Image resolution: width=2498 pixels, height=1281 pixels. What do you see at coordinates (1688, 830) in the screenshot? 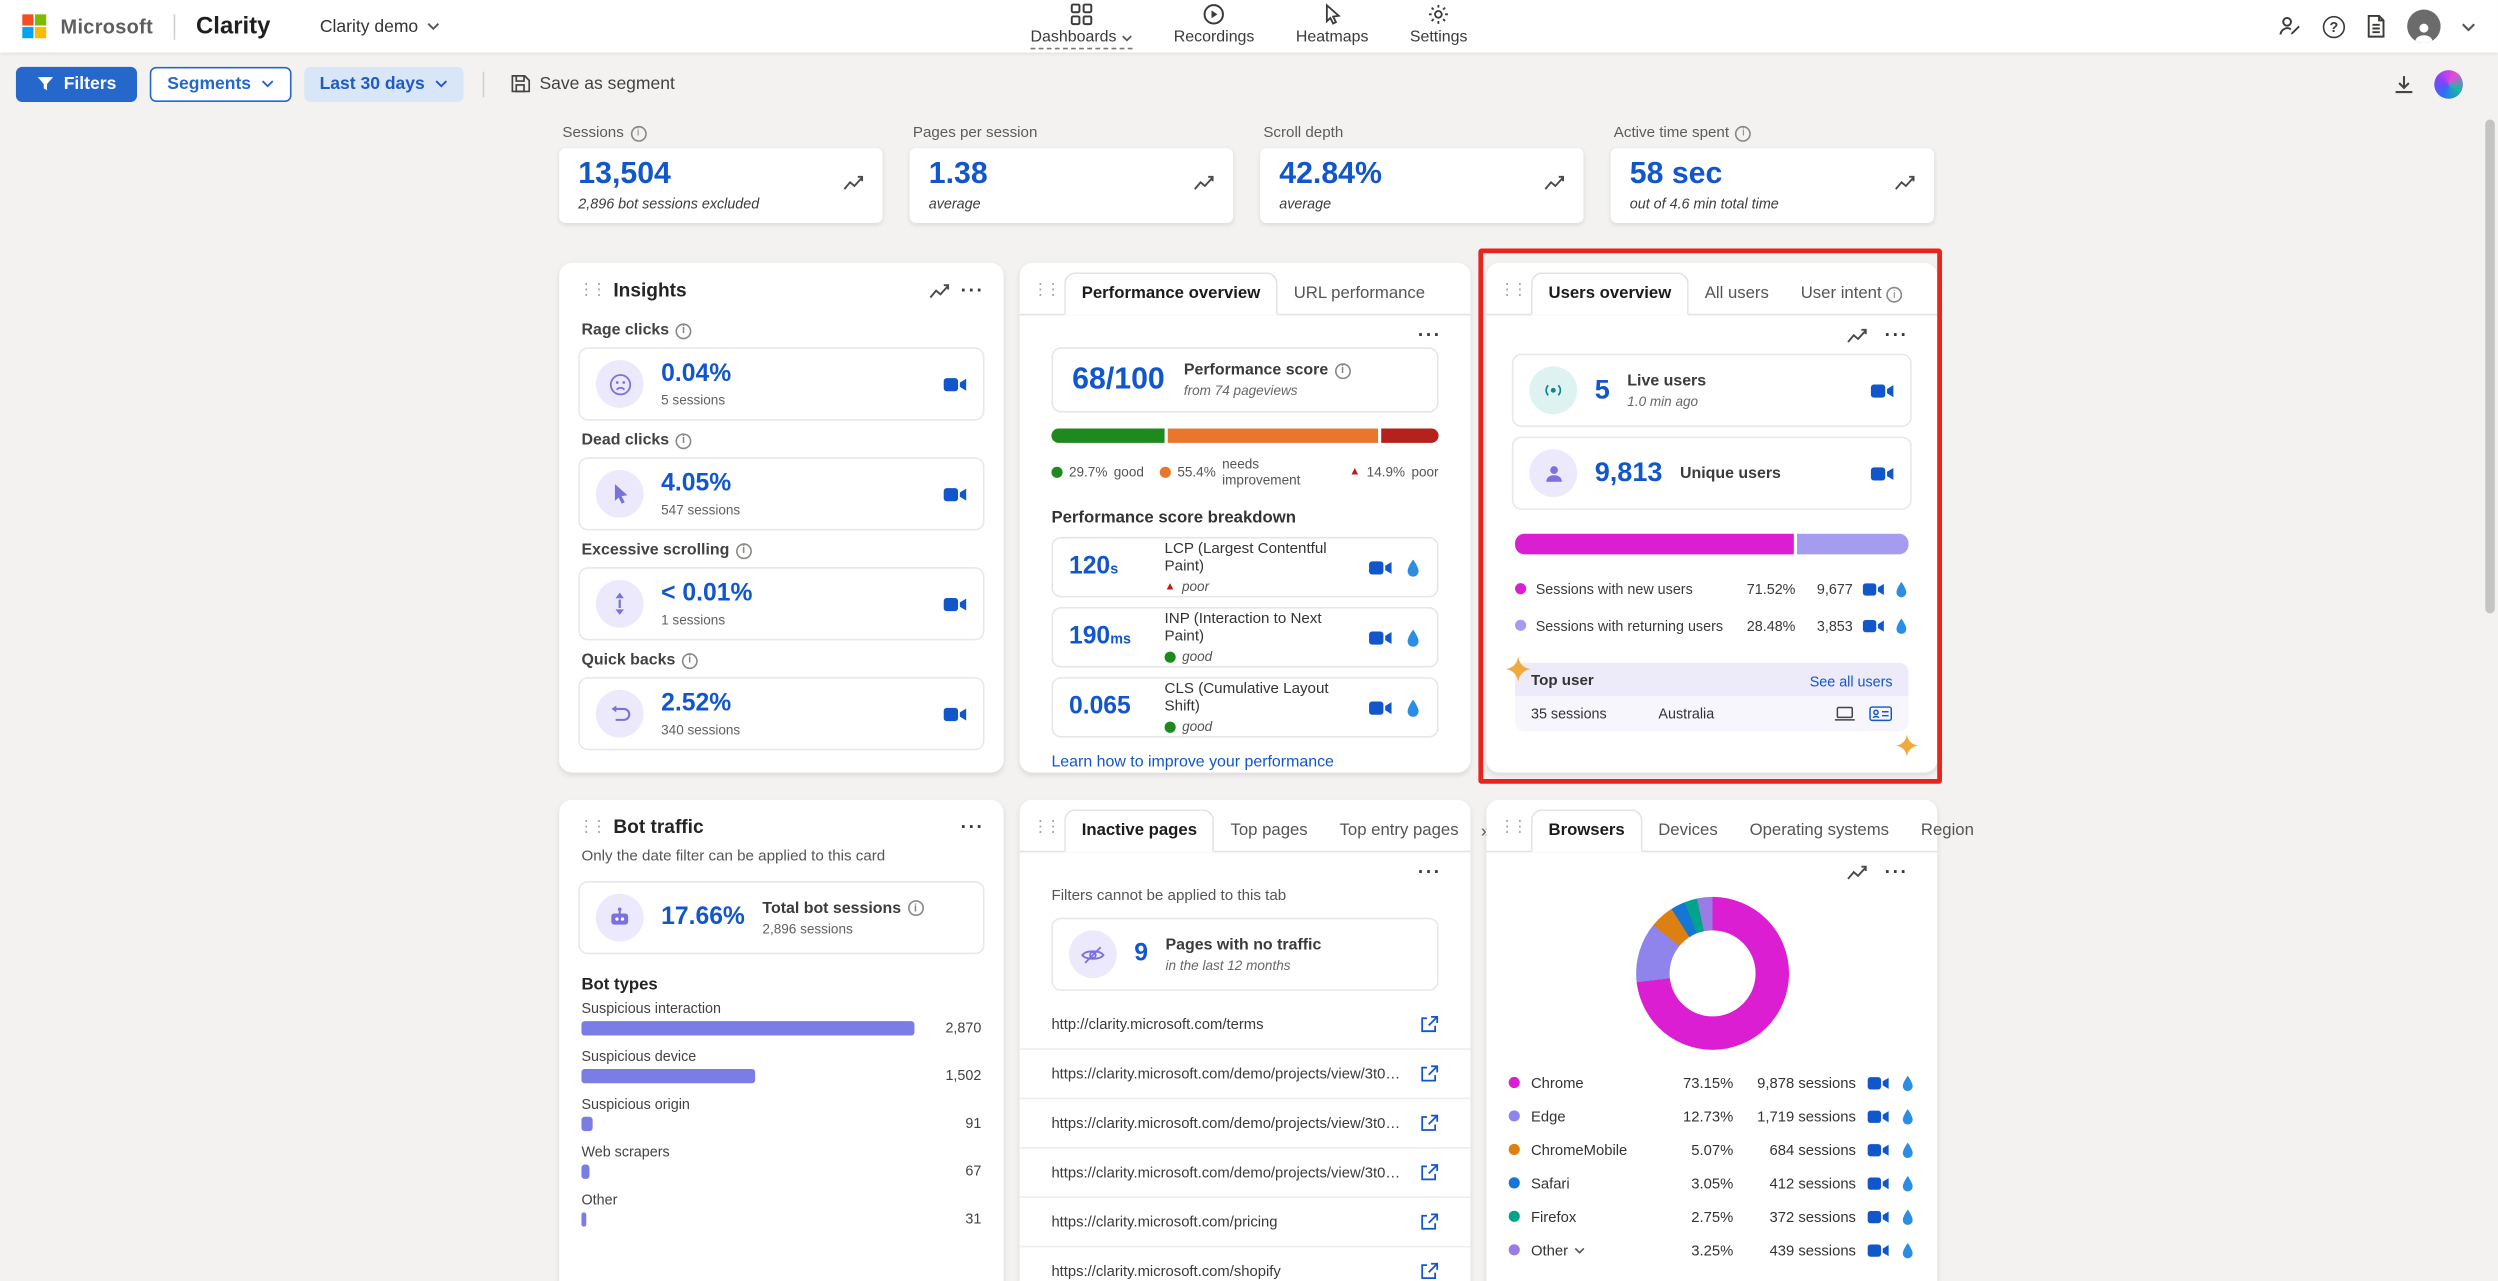
I see `tab-devices: Devices` at bounding box center [1688, 830].